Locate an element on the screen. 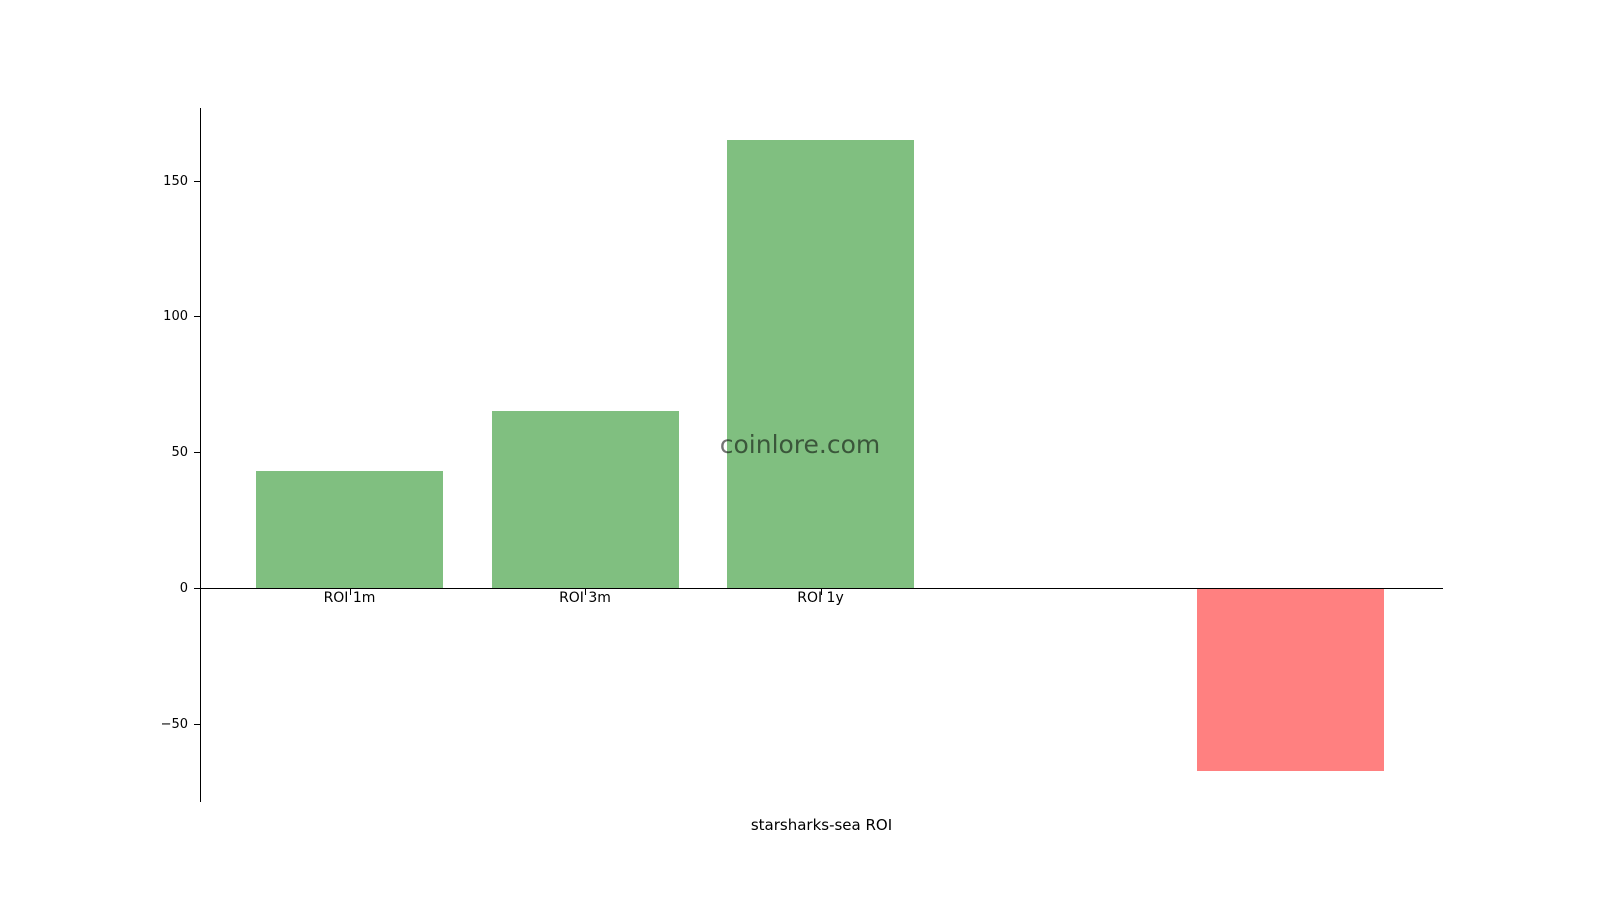 This screenshot has height=900, width=1600. y-tick-label: 150 is located at coordinates (175, 181).